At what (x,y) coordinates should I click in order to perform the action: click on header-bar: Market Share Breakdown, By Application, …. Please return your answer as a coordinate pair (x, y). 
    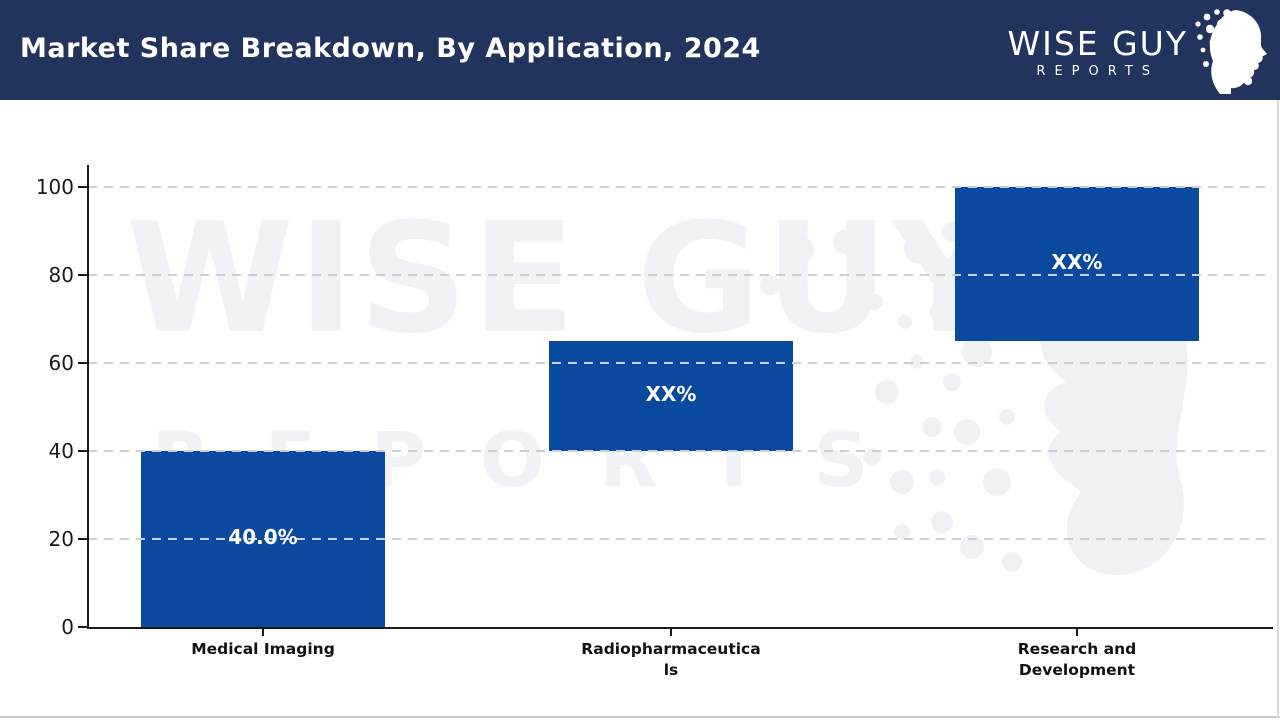
    Looking at the image, I should click on (640, 50).